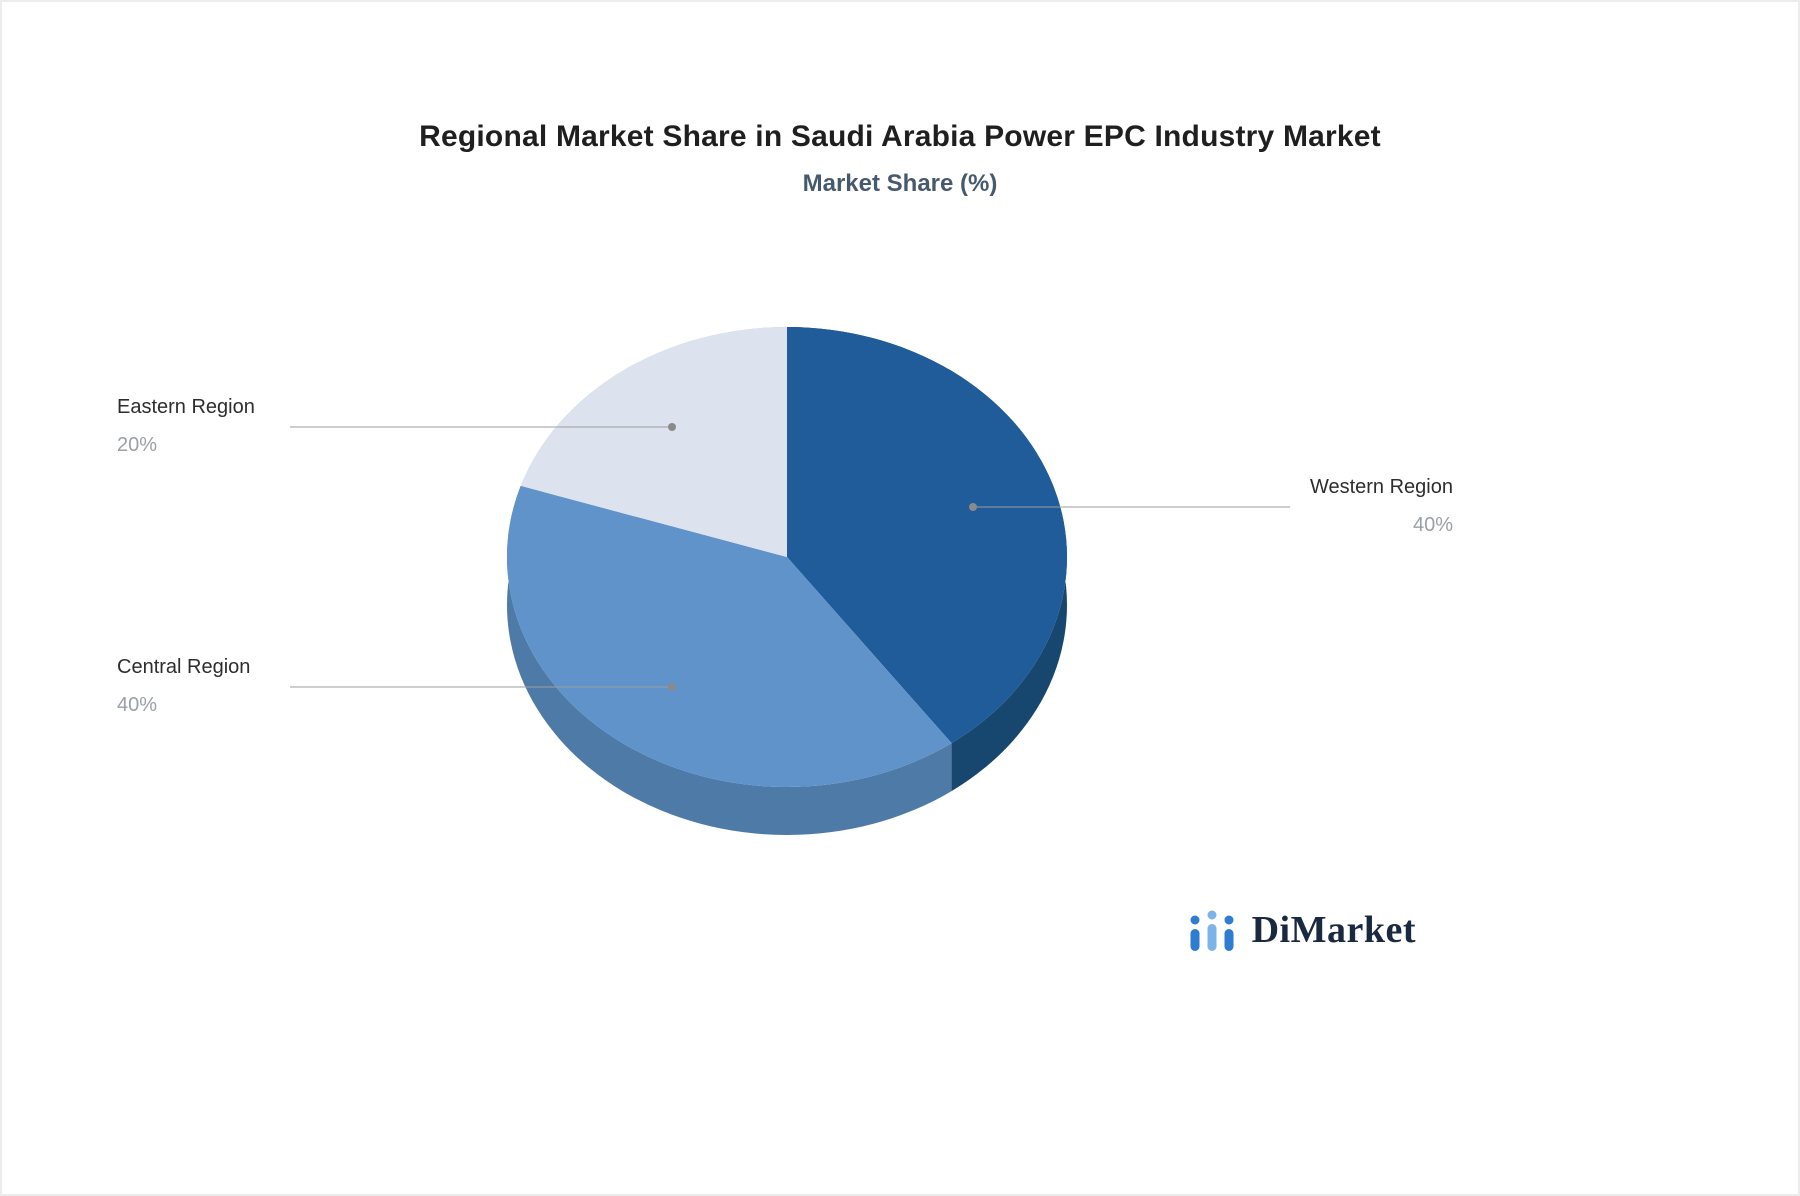  What do you see at coordinates (184, 667) in the screenshot?
I see `pie-label-name: Central Region` at bounding box center [184, 667].